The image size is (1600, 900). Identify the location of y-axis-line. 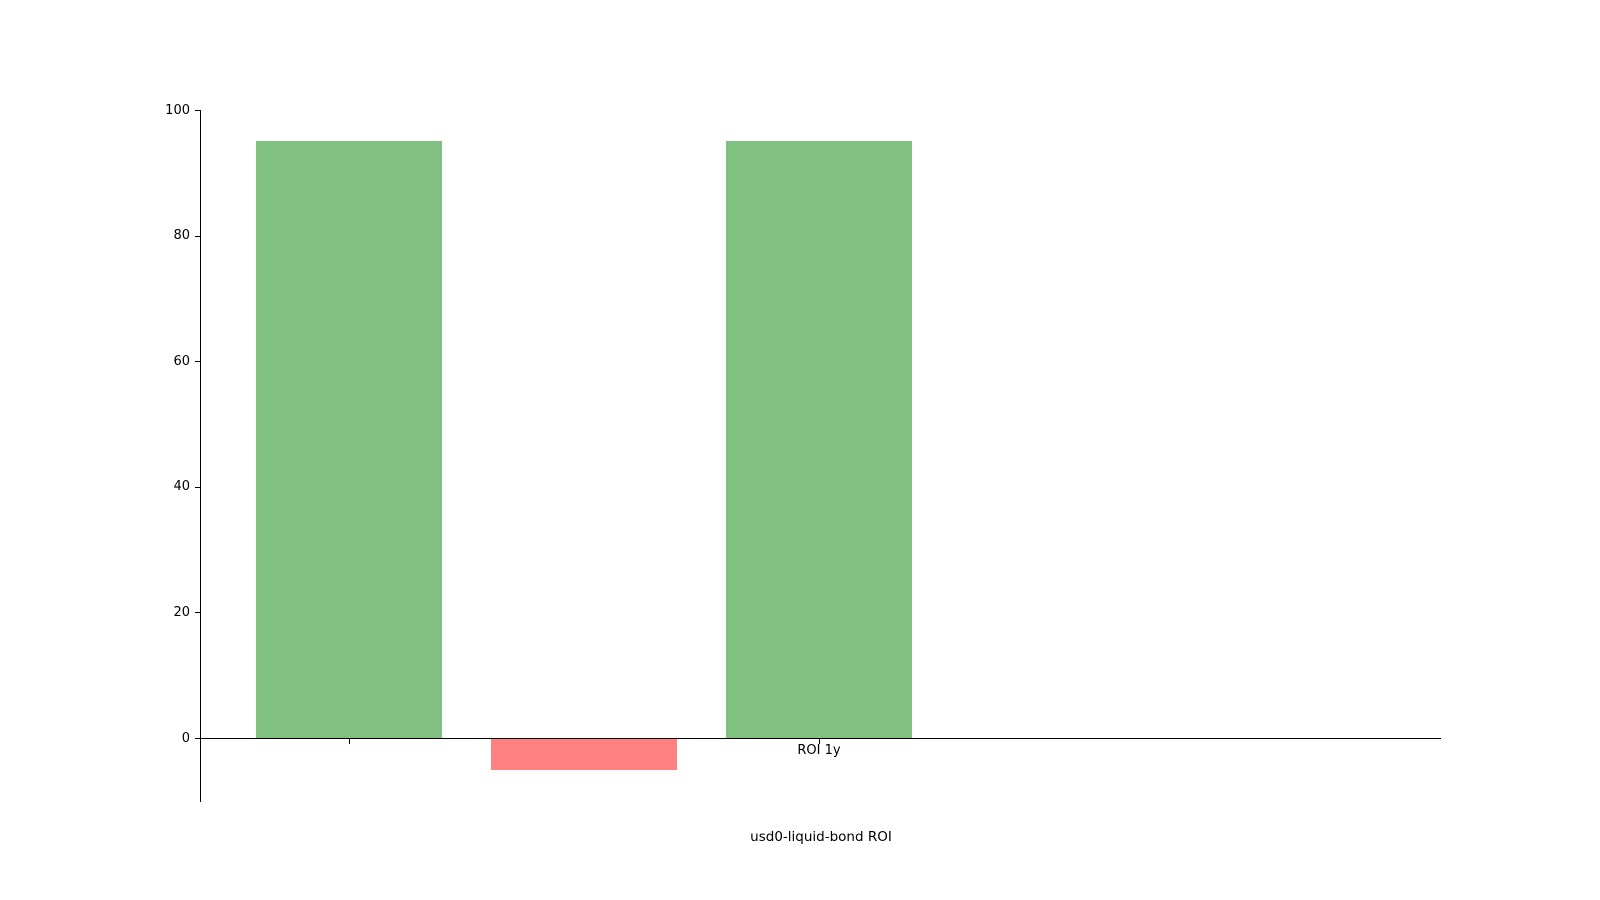
(200, 456).